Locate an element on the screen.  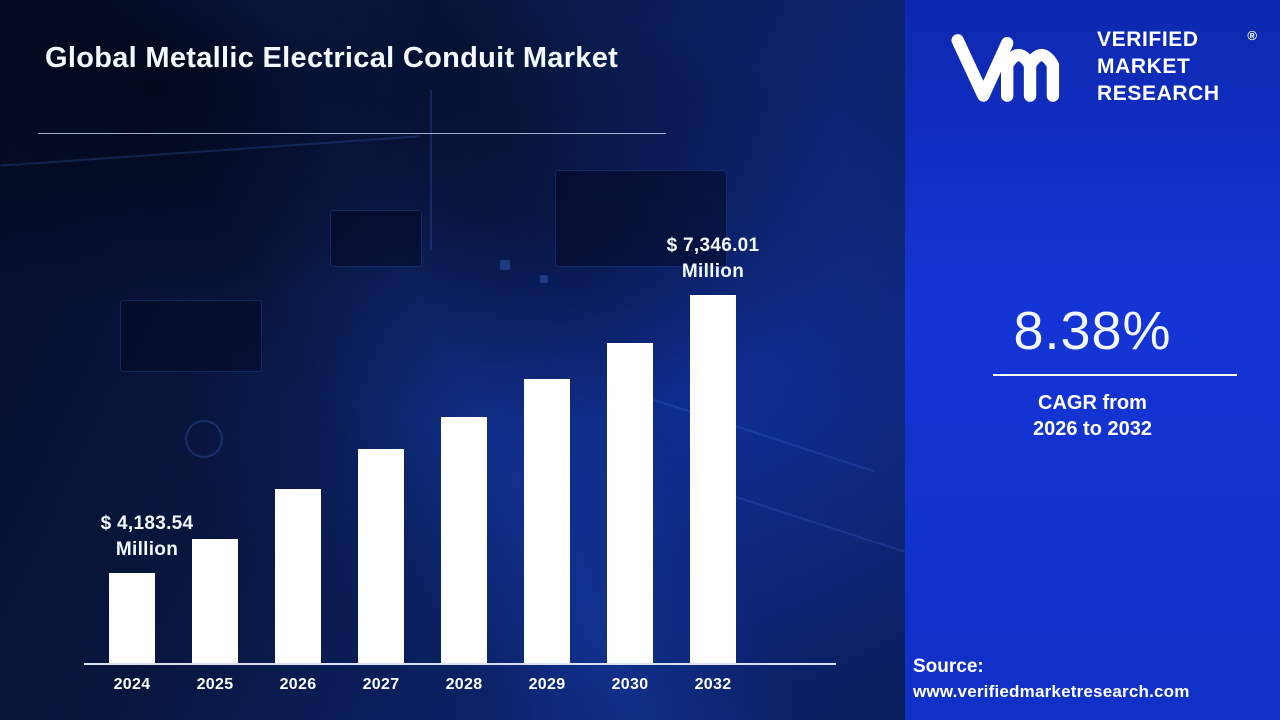
brand-name: VERIFIED MARKET RESEARCH is located at coordinates (1158, 66).